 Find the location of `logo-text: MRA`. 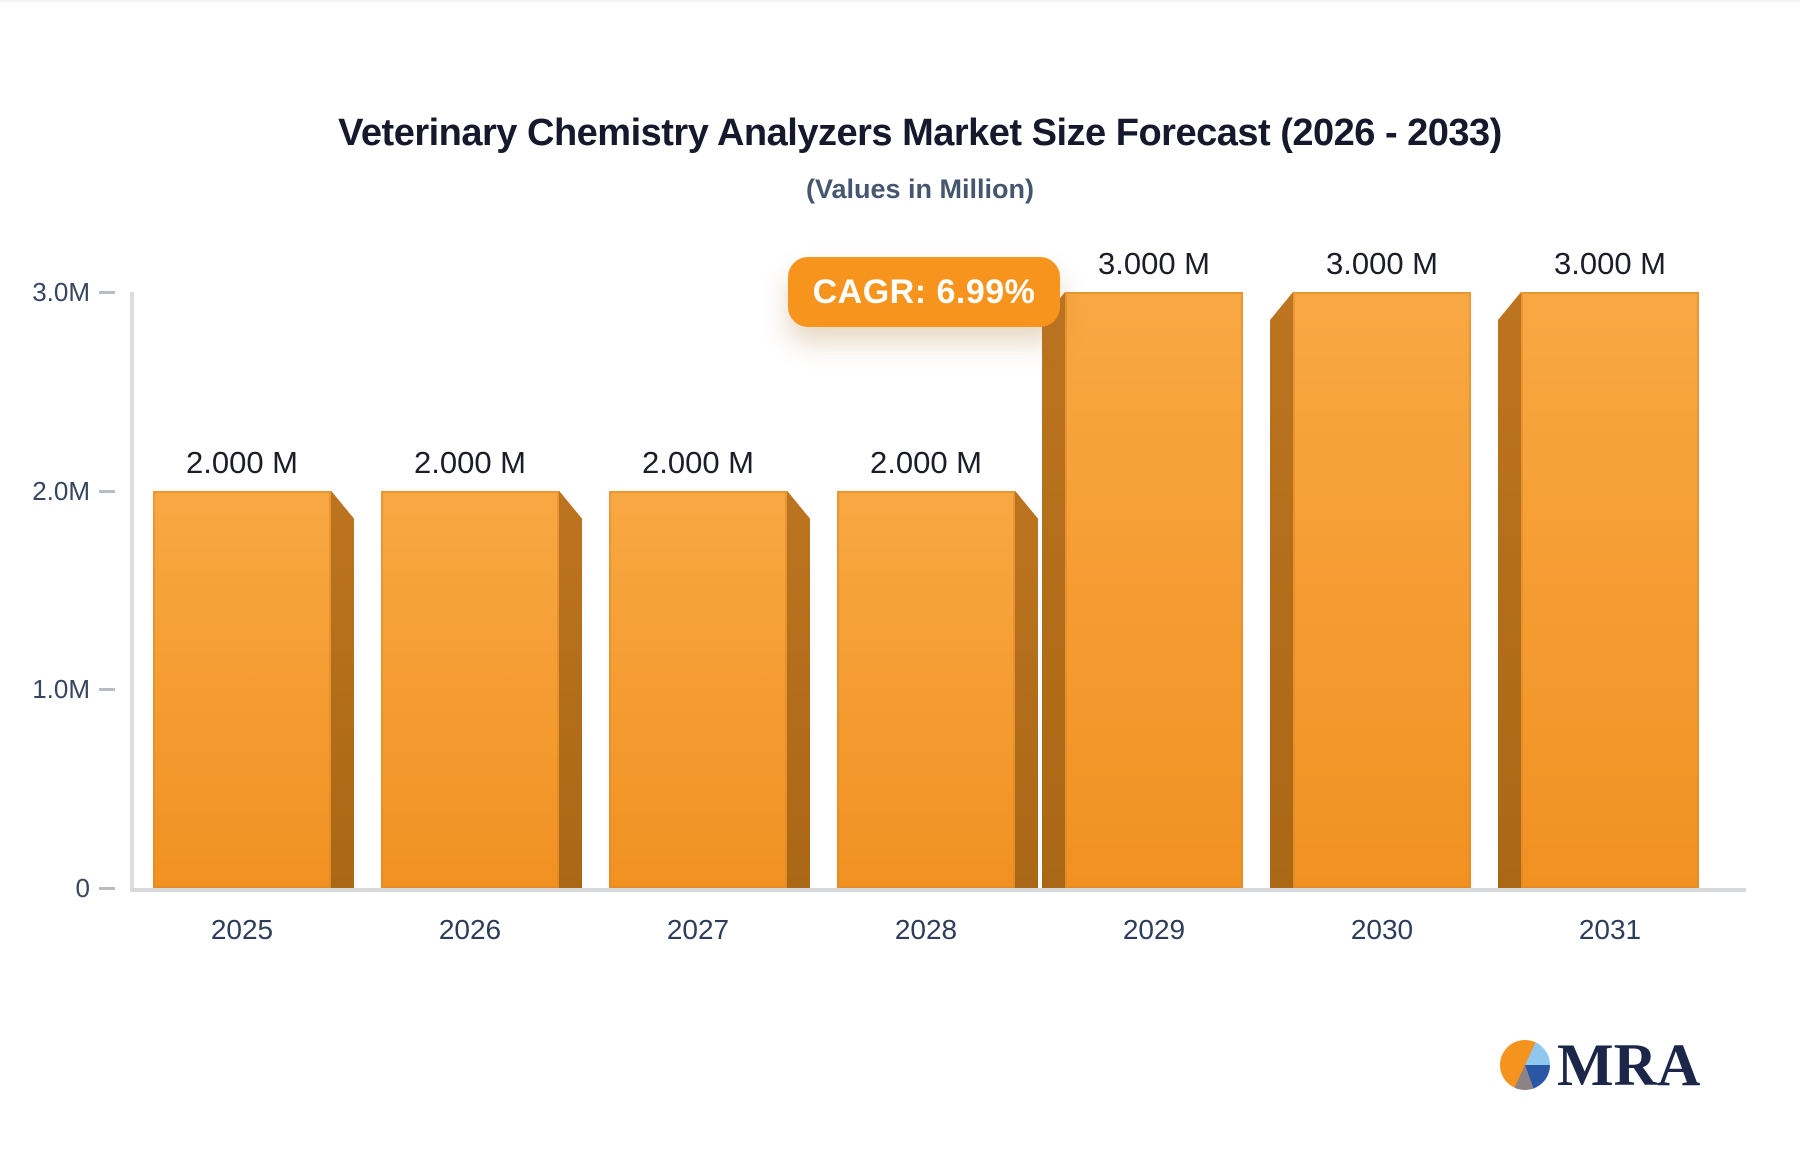

logo-text: MRA is located at coordinates (1629, 1065).